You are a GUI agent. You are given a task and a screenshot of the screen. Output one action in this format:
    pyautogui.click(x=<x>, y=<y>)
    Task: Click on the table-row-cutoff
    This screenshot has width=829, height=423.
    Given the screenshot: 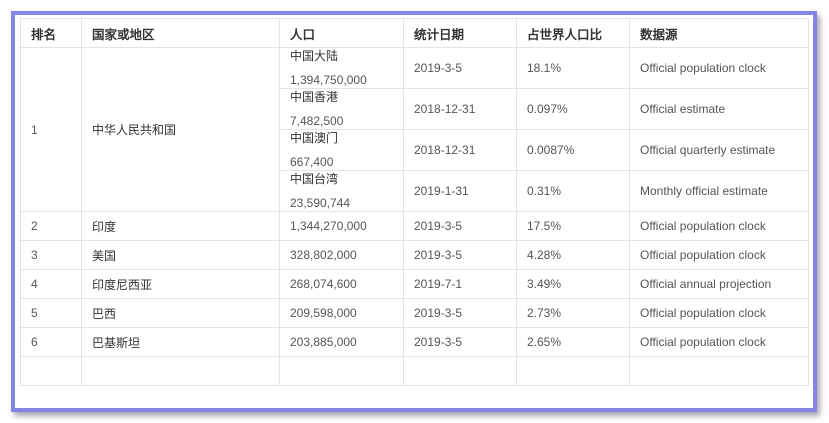 What is the action you would take?
    pyautogui.click(x=414, y=371)
    